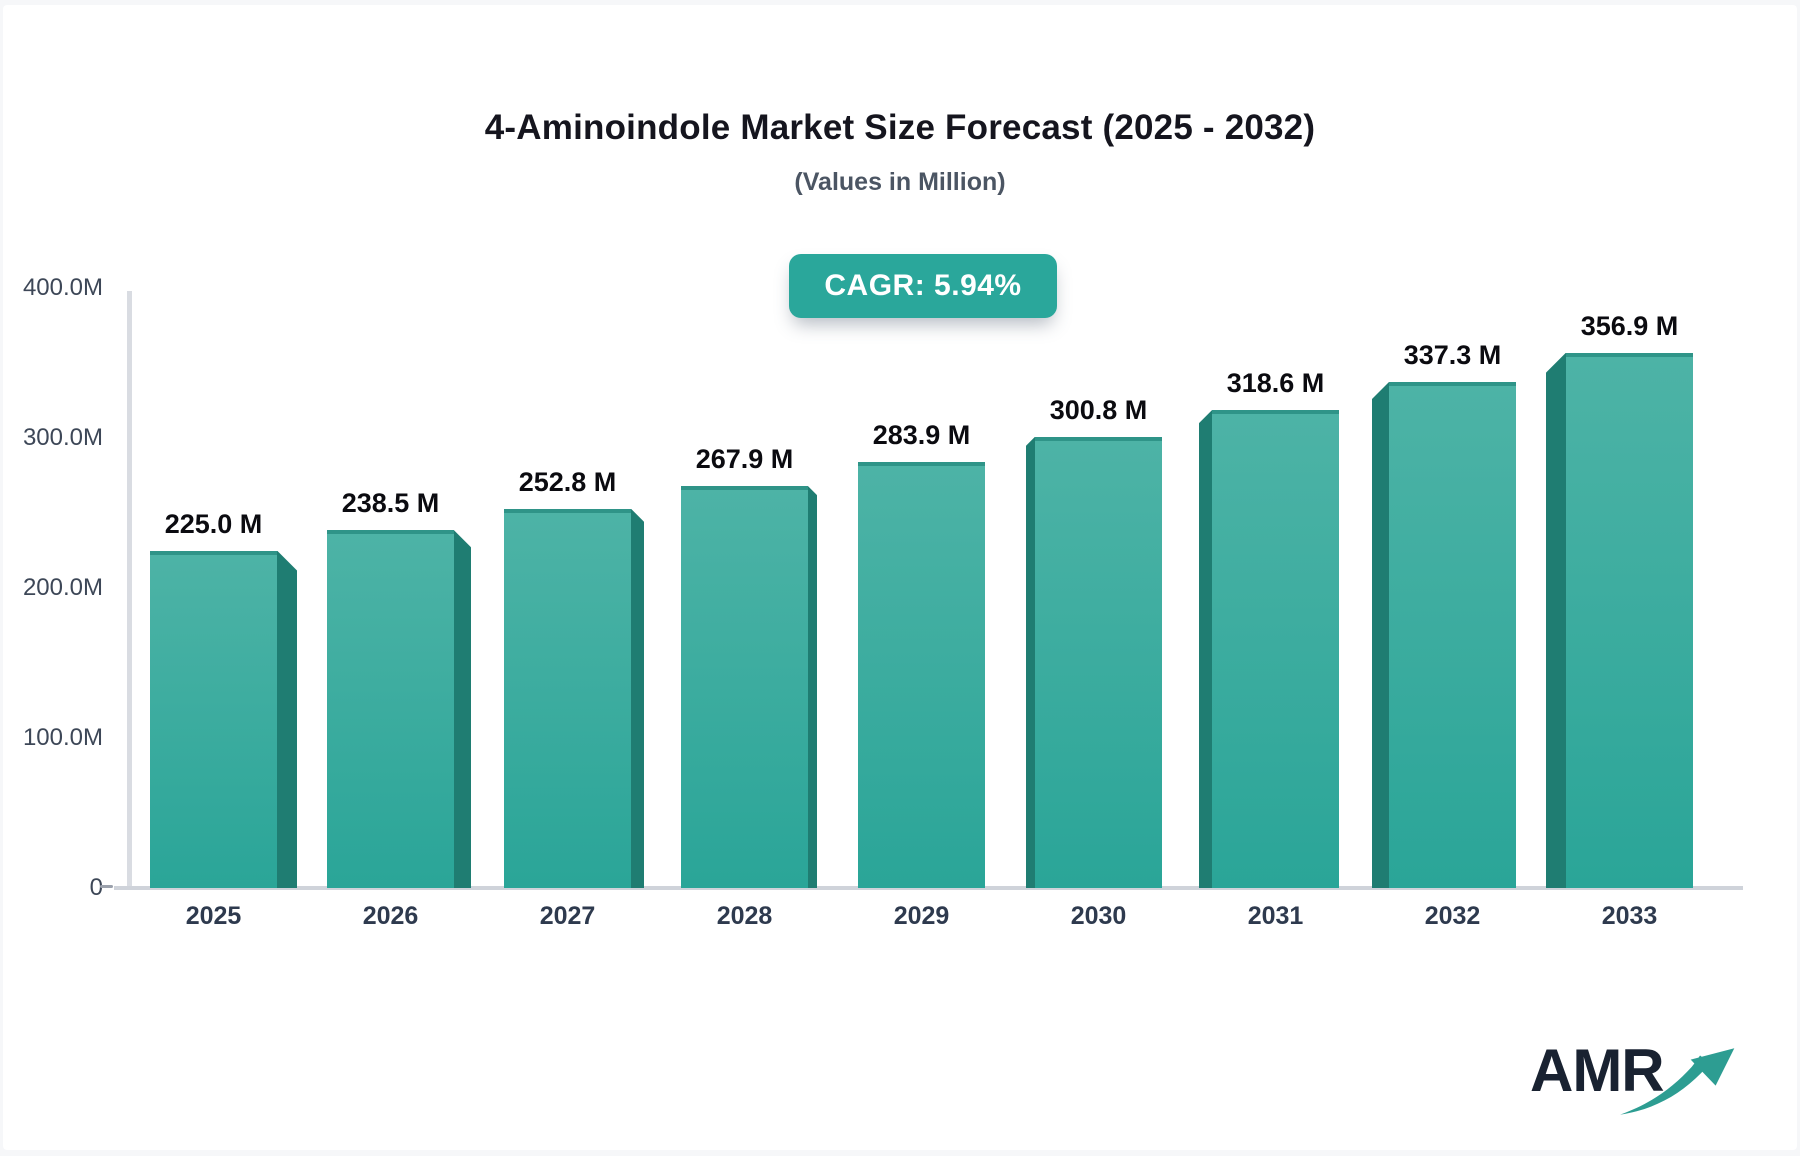 The image size is (1800, 1156). What do you see at coordinates (1098, 916) in the screenshot?
I see `x-axis-label-2030: 2030` at bounding box center [1098, 916].